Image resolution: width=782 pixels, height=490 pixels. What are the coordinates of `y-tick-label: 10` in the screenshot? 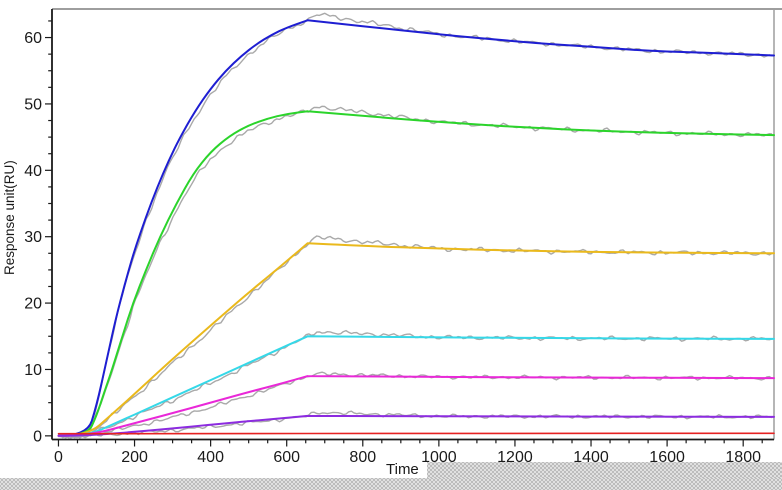 It's located at (33, 370).